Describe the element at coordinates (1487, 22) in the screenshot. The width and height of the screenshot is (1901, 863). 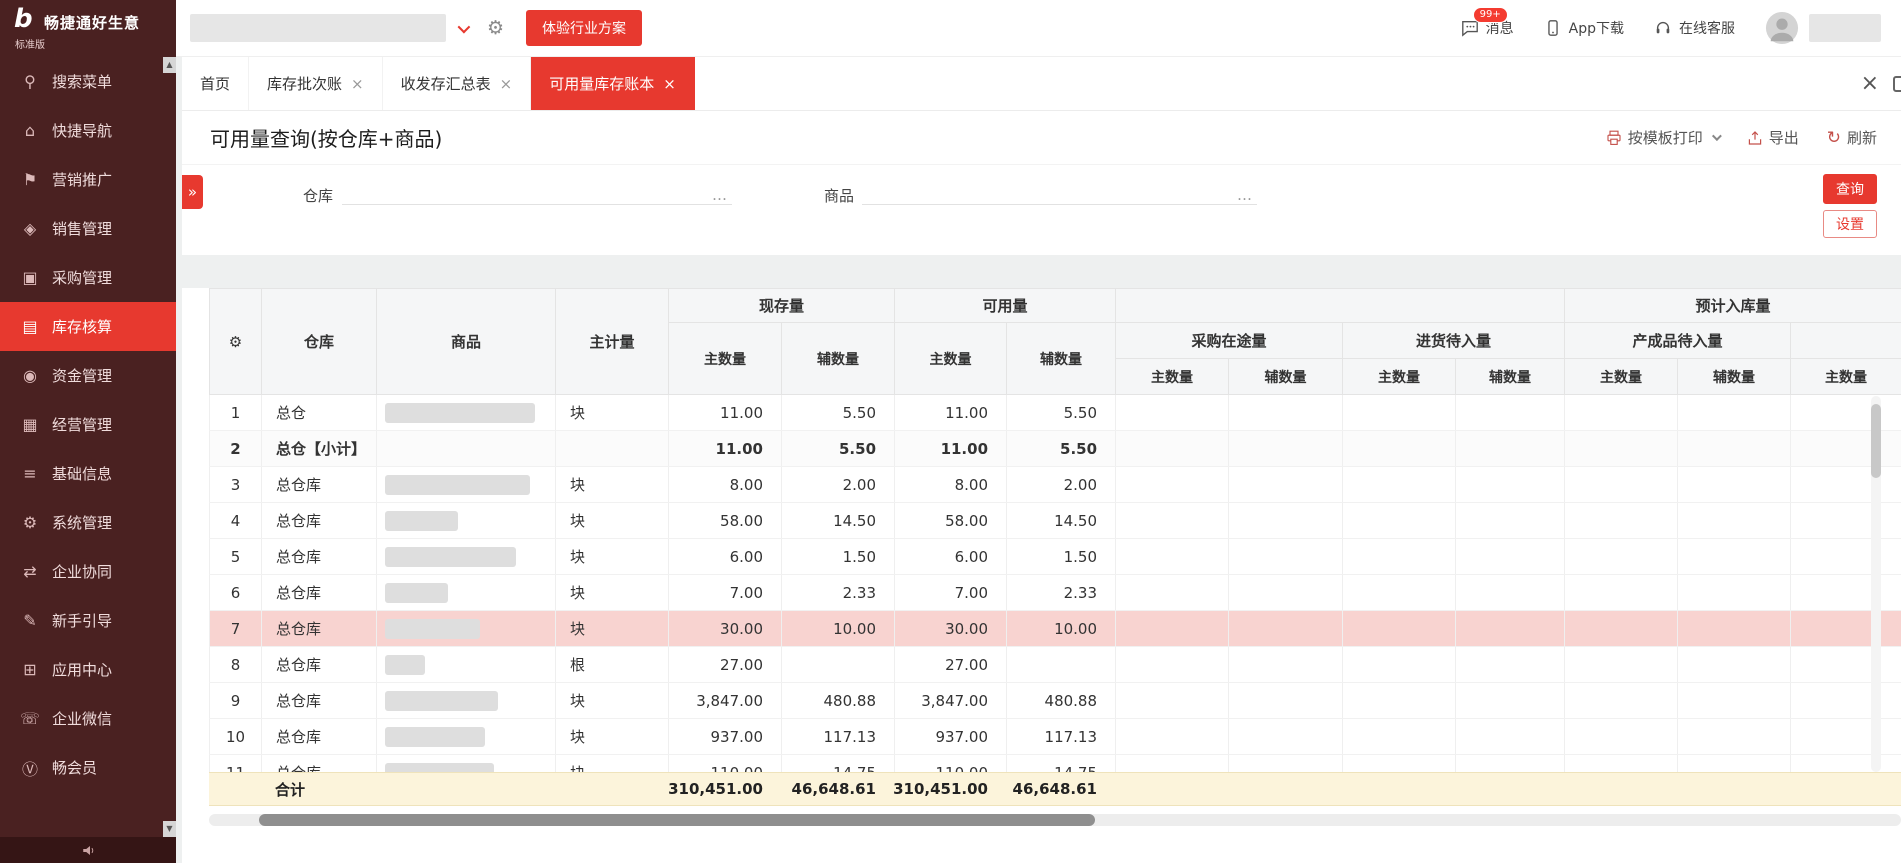
I see `messages-button: 消息 99+` at that location.